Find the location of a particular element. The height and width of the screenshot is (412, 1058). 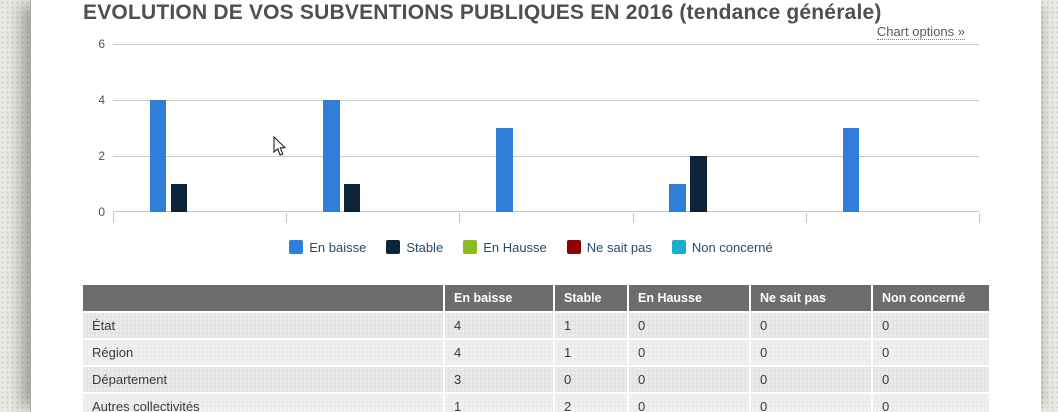

table-cell-autres-collectivites-en-baisse: 1 is located at coordinates (499, 403).